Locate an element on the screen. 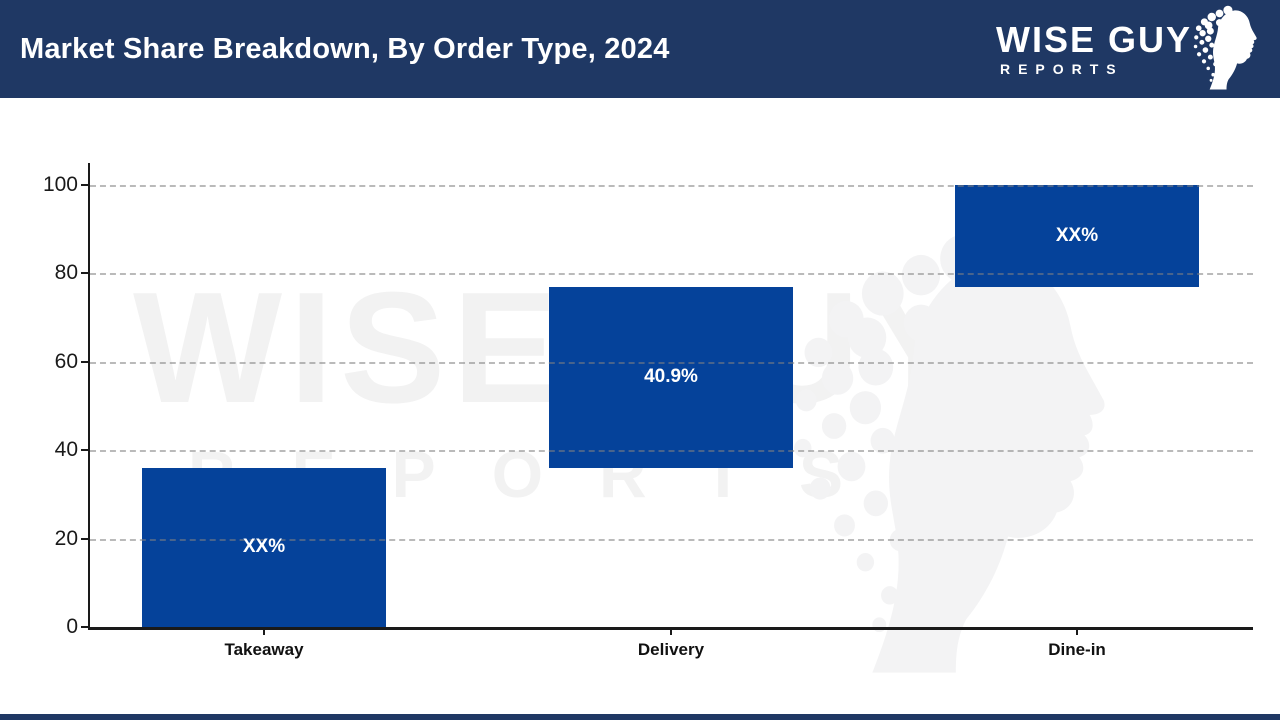 This screenshot has height=720, width=1280. brand-wordmark: WISE GUY REPORTS is located at coordinates (1093, 48).